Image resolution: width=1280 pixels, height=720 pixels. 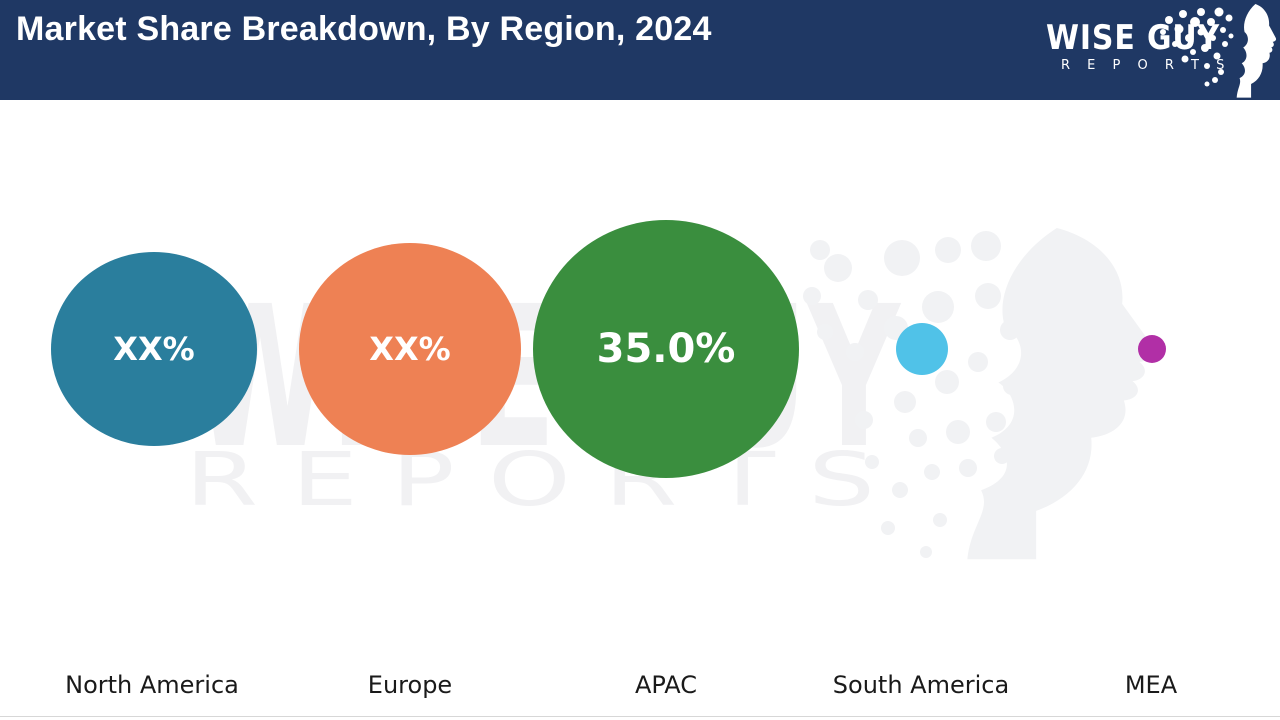 What do you see at coordinates (530, 480) in the screenshot?
I see `watermark-subtitle: R E P O R T S` at bounding box center [530, 480].